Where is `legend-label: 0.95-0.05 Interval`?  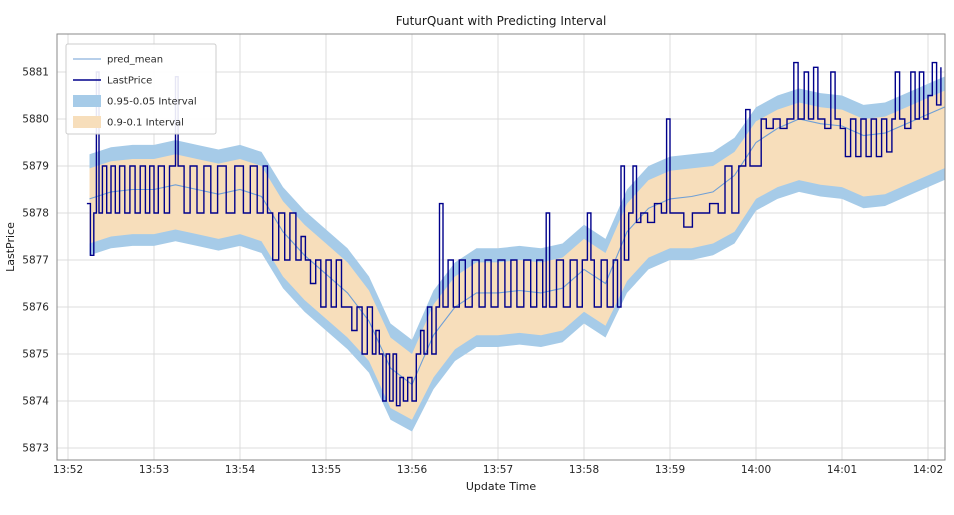
legend-label: 0.95-0.05 Interval is located at coordinates (152, 102).